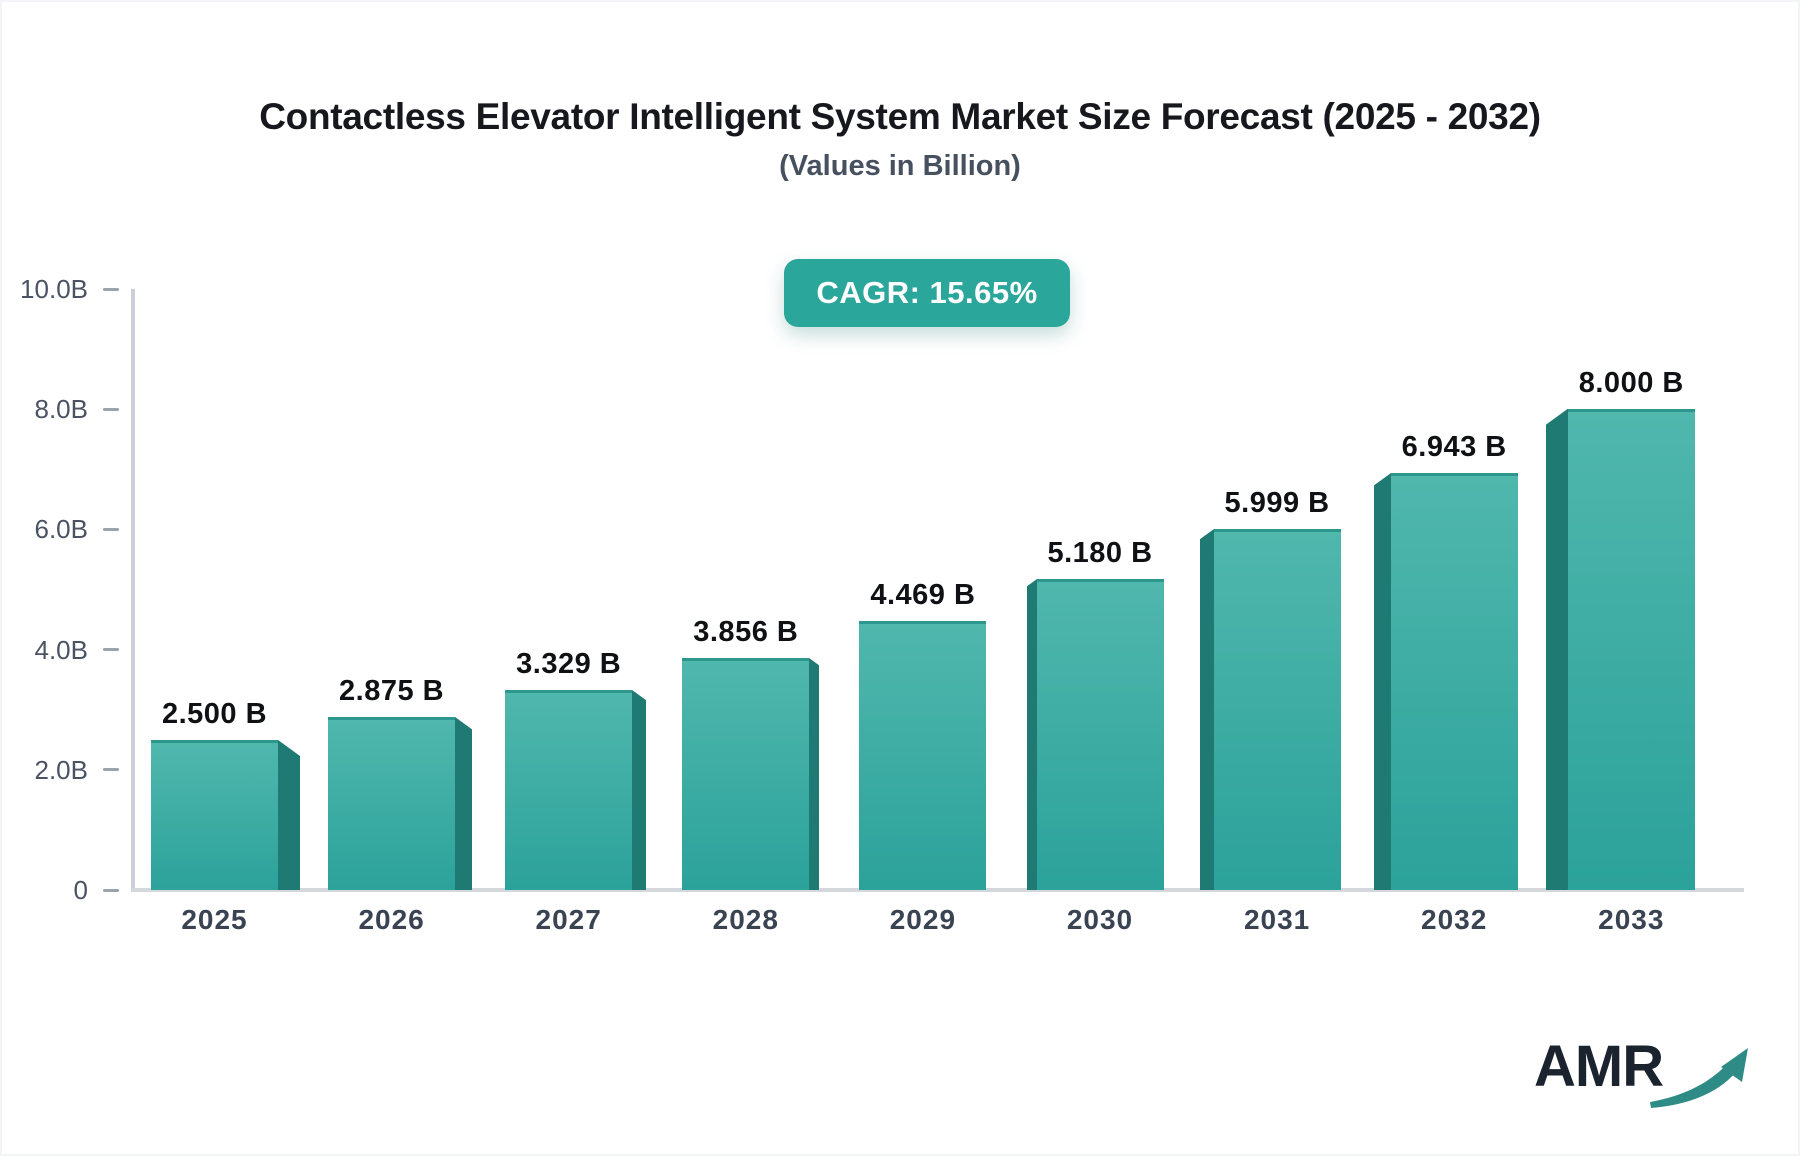 Image resolution: width=1800 pixels, height=1156 pixels. Describe the element at coordinates (1631, 919) in the screenshot. I see `x-tick-label: 2033` at that location.